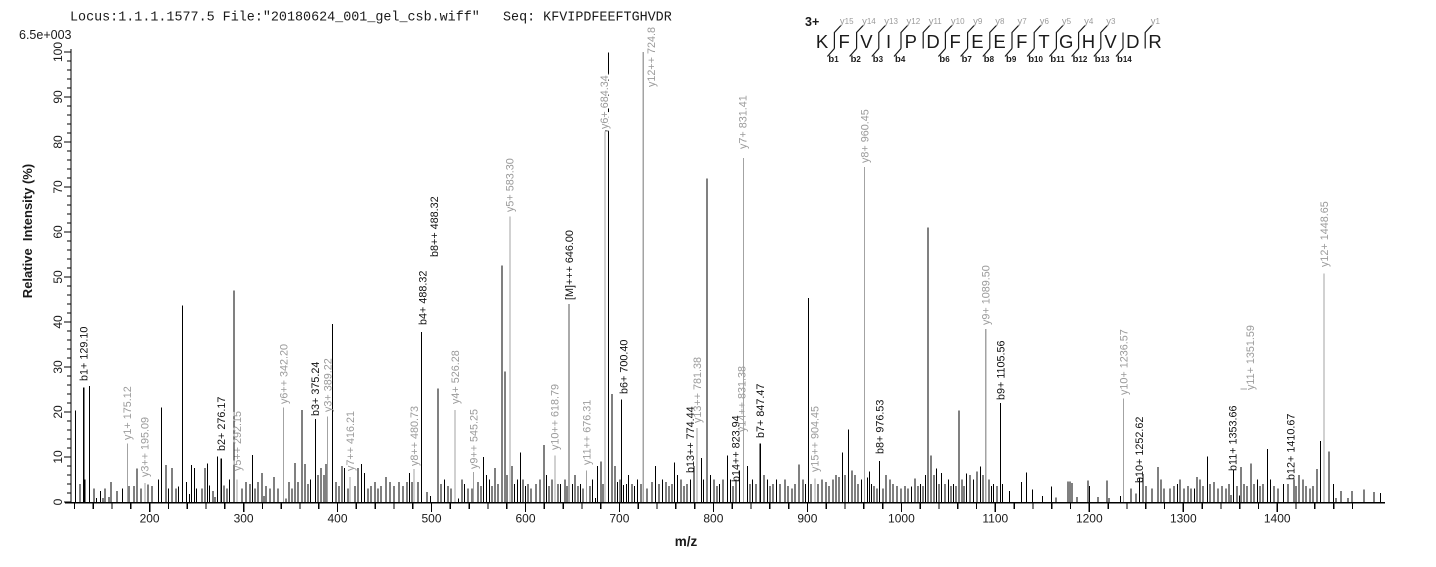 This screenshot has height=567, width=1436. Describe the element at coordinates (743, 399) in the screenshot. I see `svg-text: y14++ 831.38` at that location.